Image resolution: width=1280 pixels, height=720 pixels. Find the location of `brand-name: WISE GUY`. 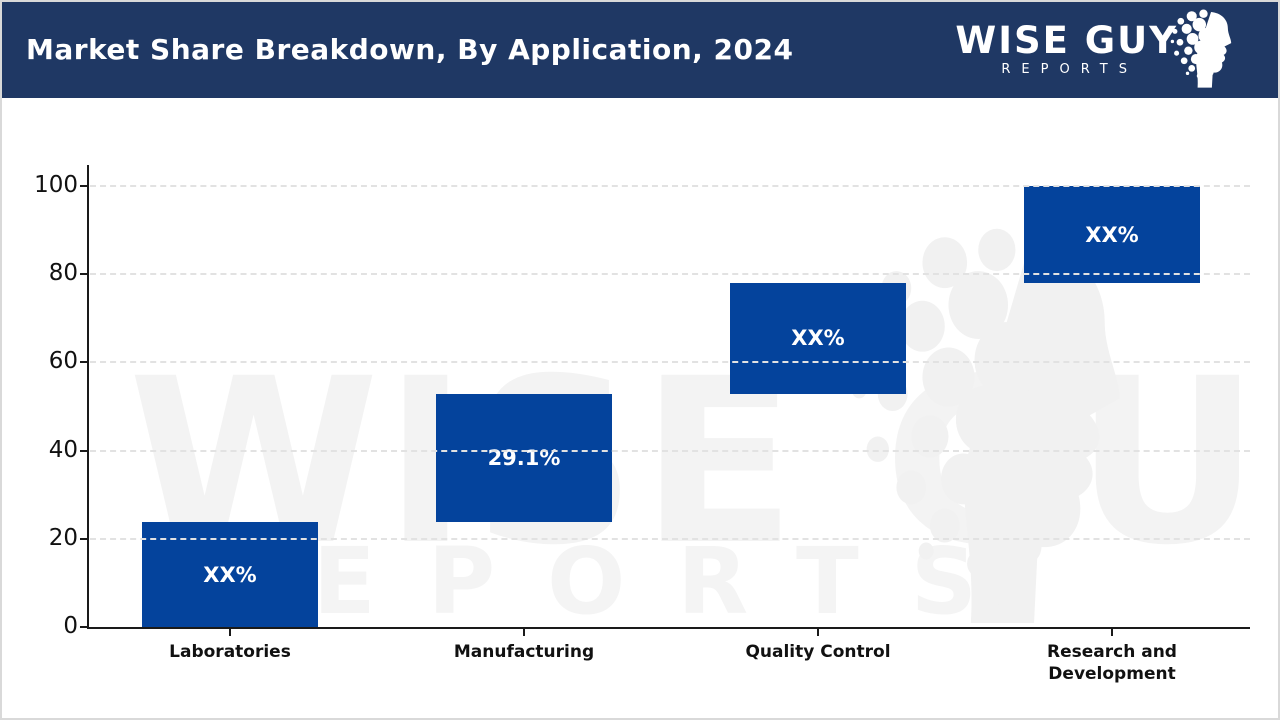

brand-name: WISE GUY is located at coordinates (1066, 40).